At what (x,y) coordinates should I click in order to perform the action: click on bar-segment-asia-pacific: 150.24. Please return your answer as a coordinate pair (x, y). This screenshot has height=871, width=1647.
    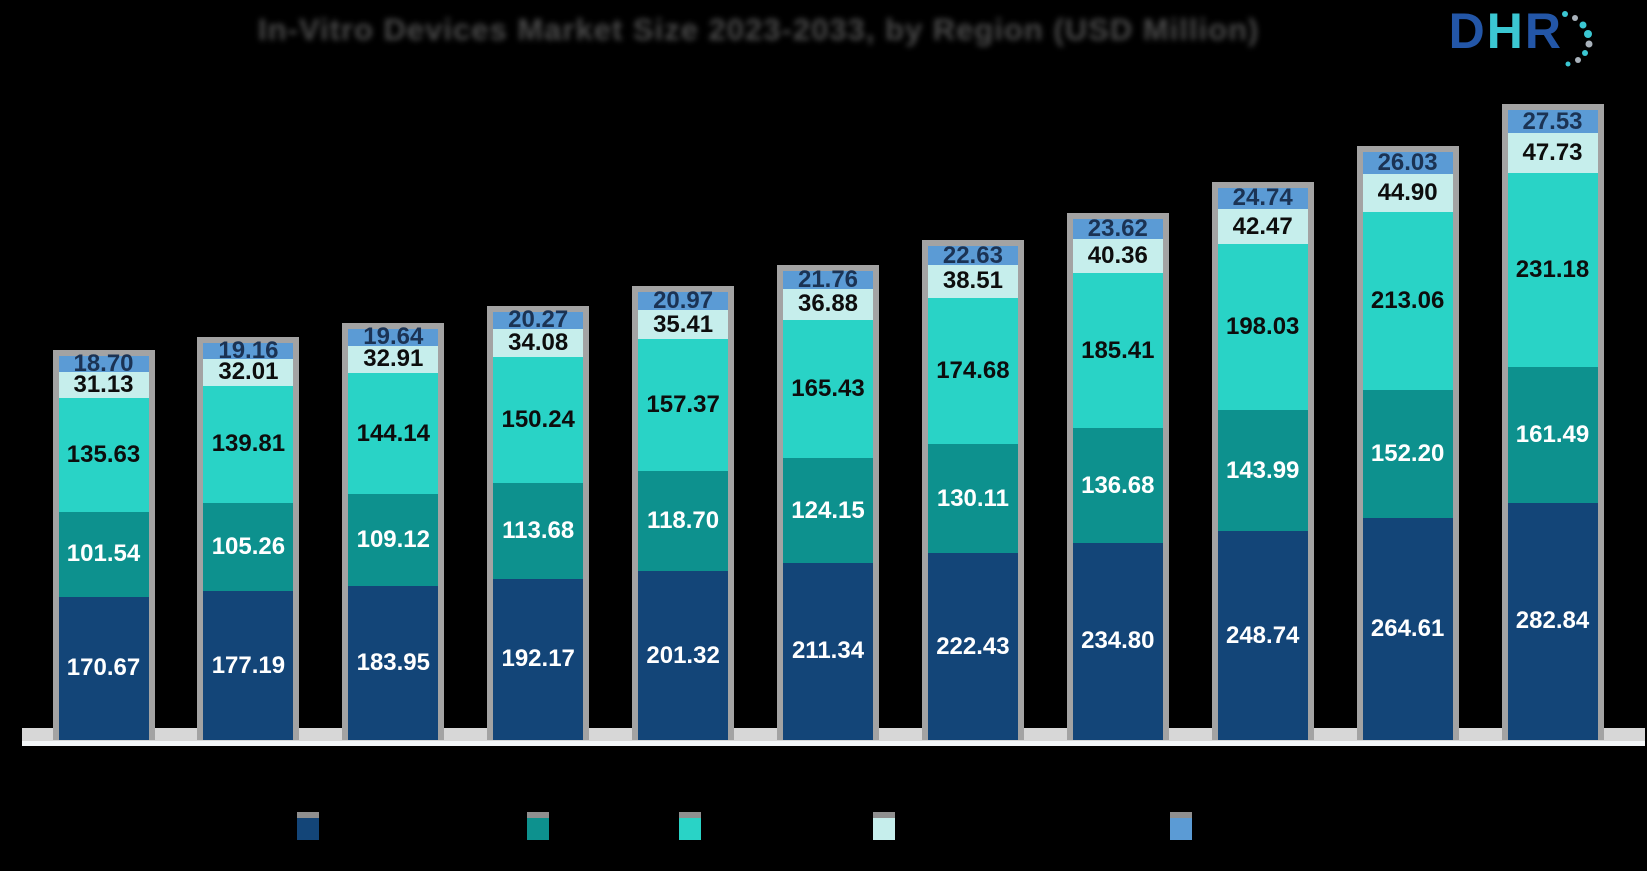
    Looking at the image, I should click on (538, 420).